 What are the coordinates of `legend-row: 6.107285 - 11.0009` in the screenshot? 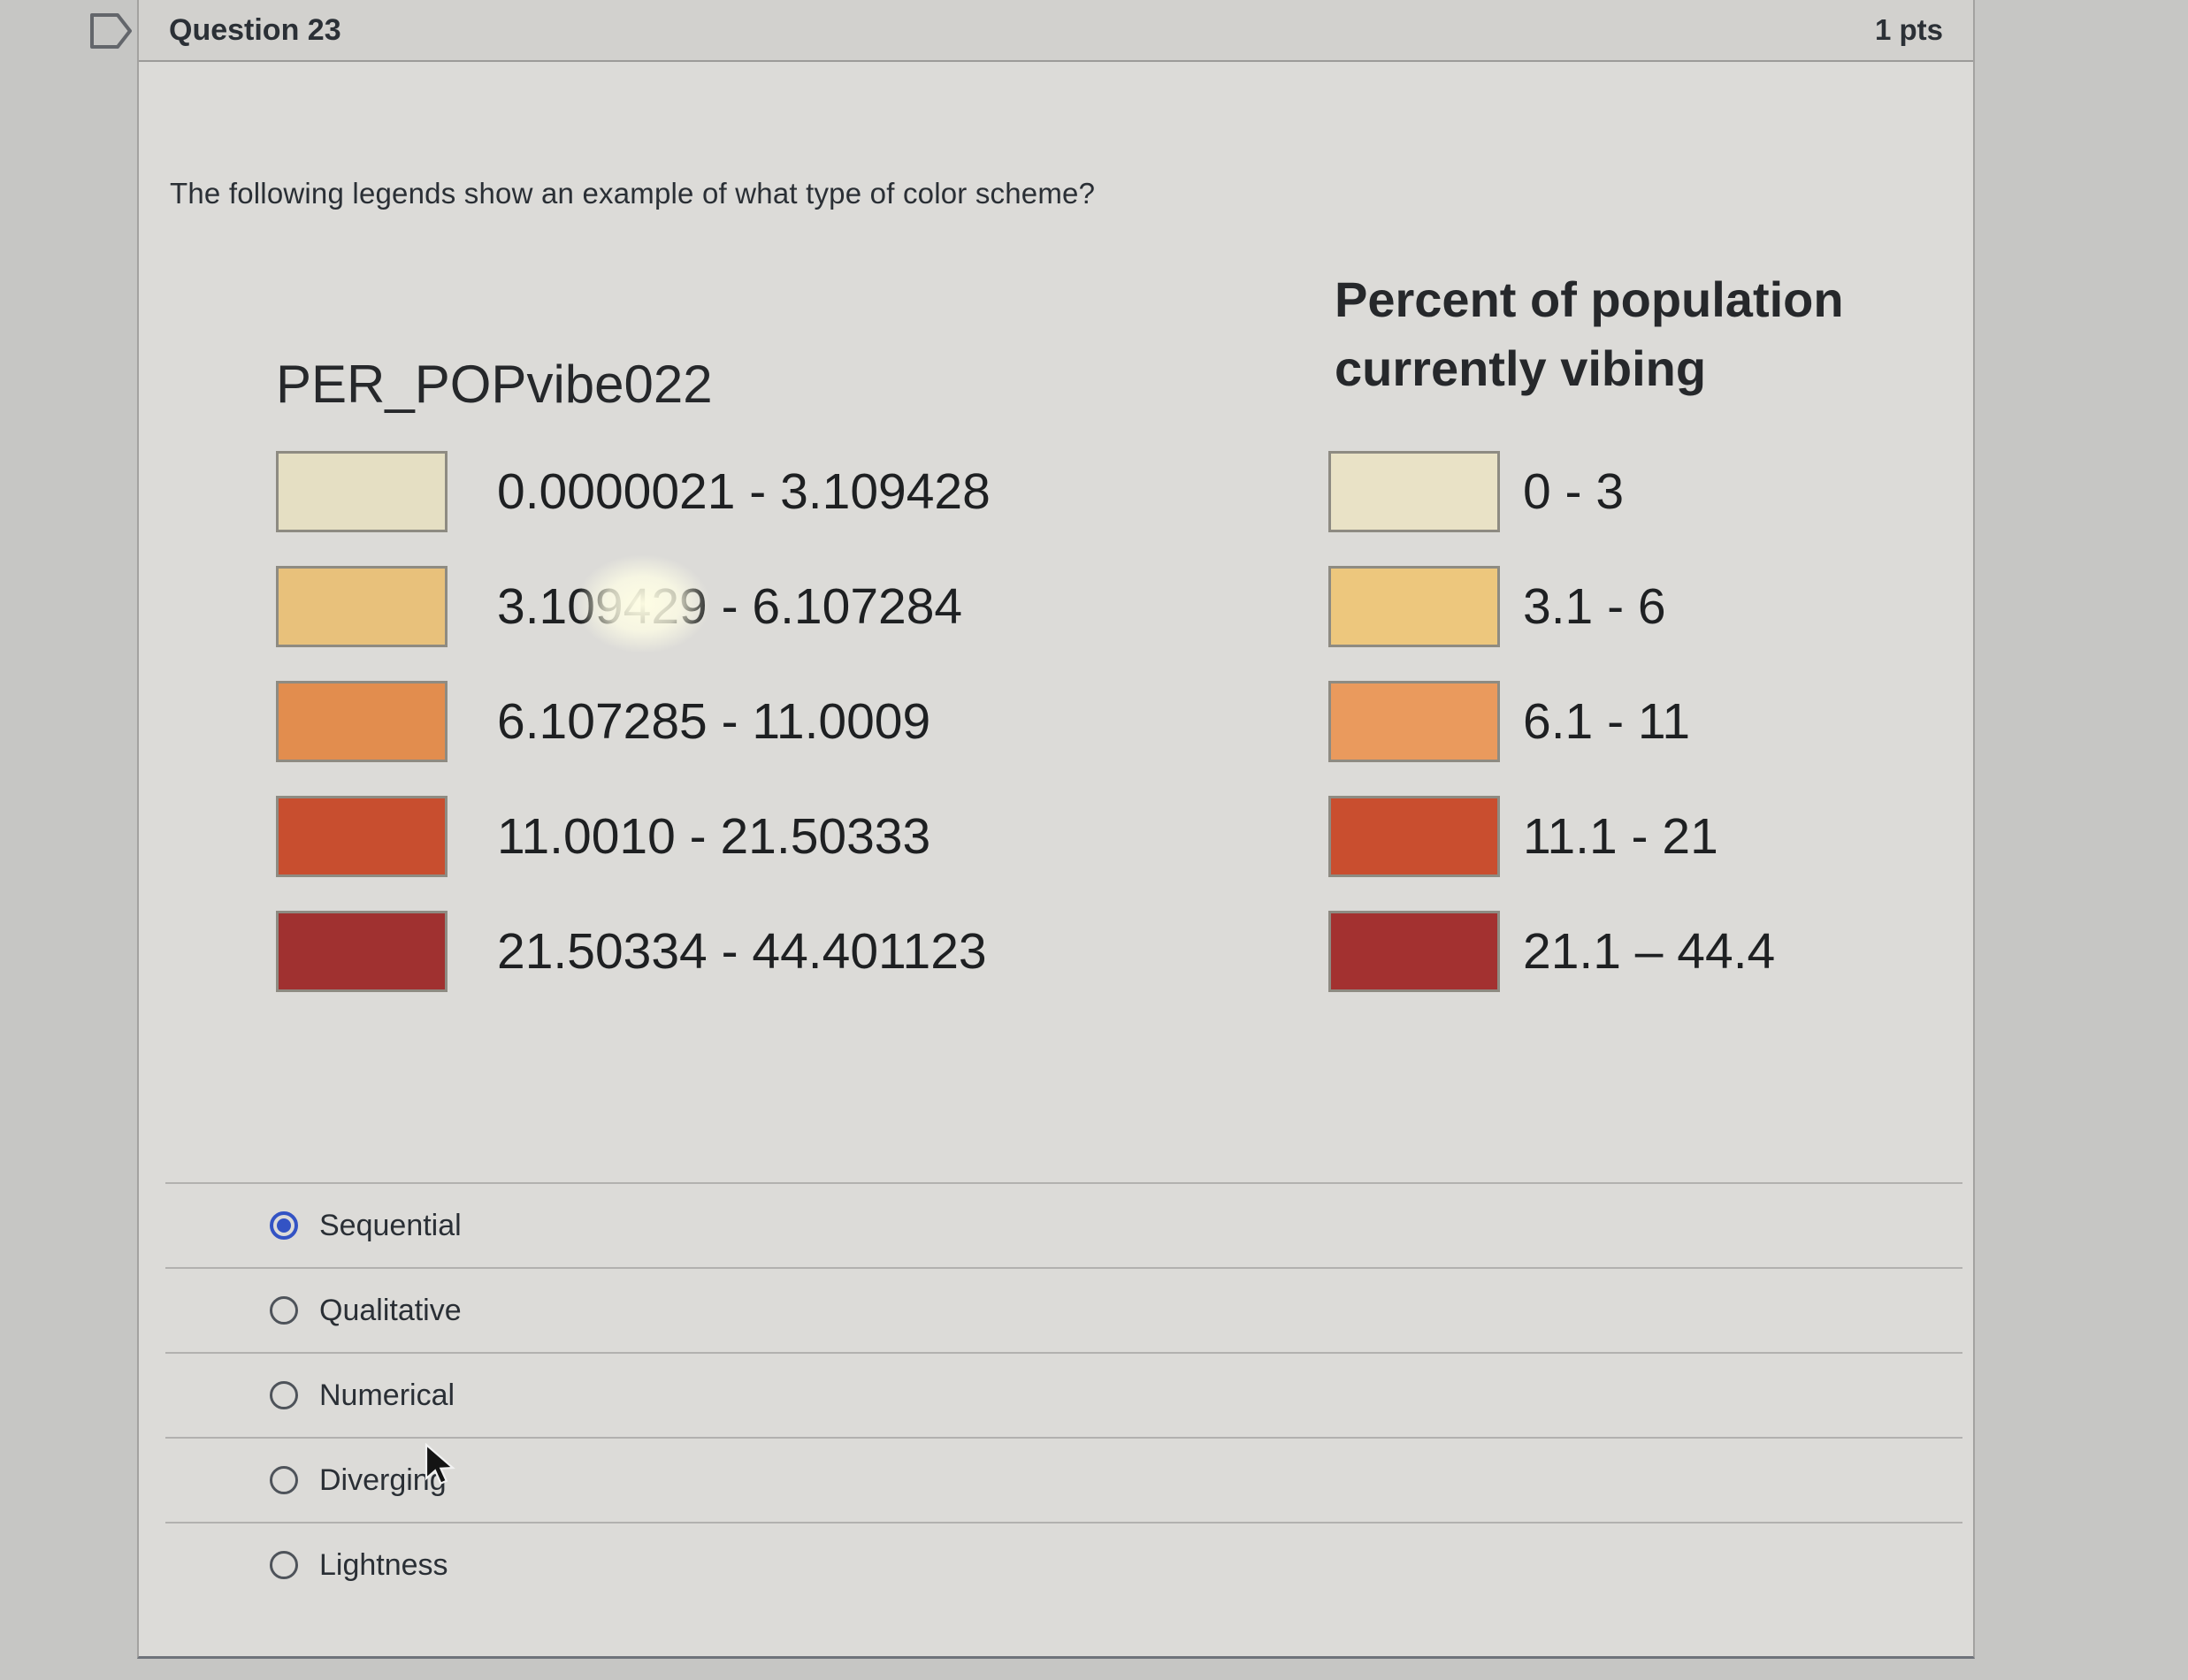 It's located at (633, 721).